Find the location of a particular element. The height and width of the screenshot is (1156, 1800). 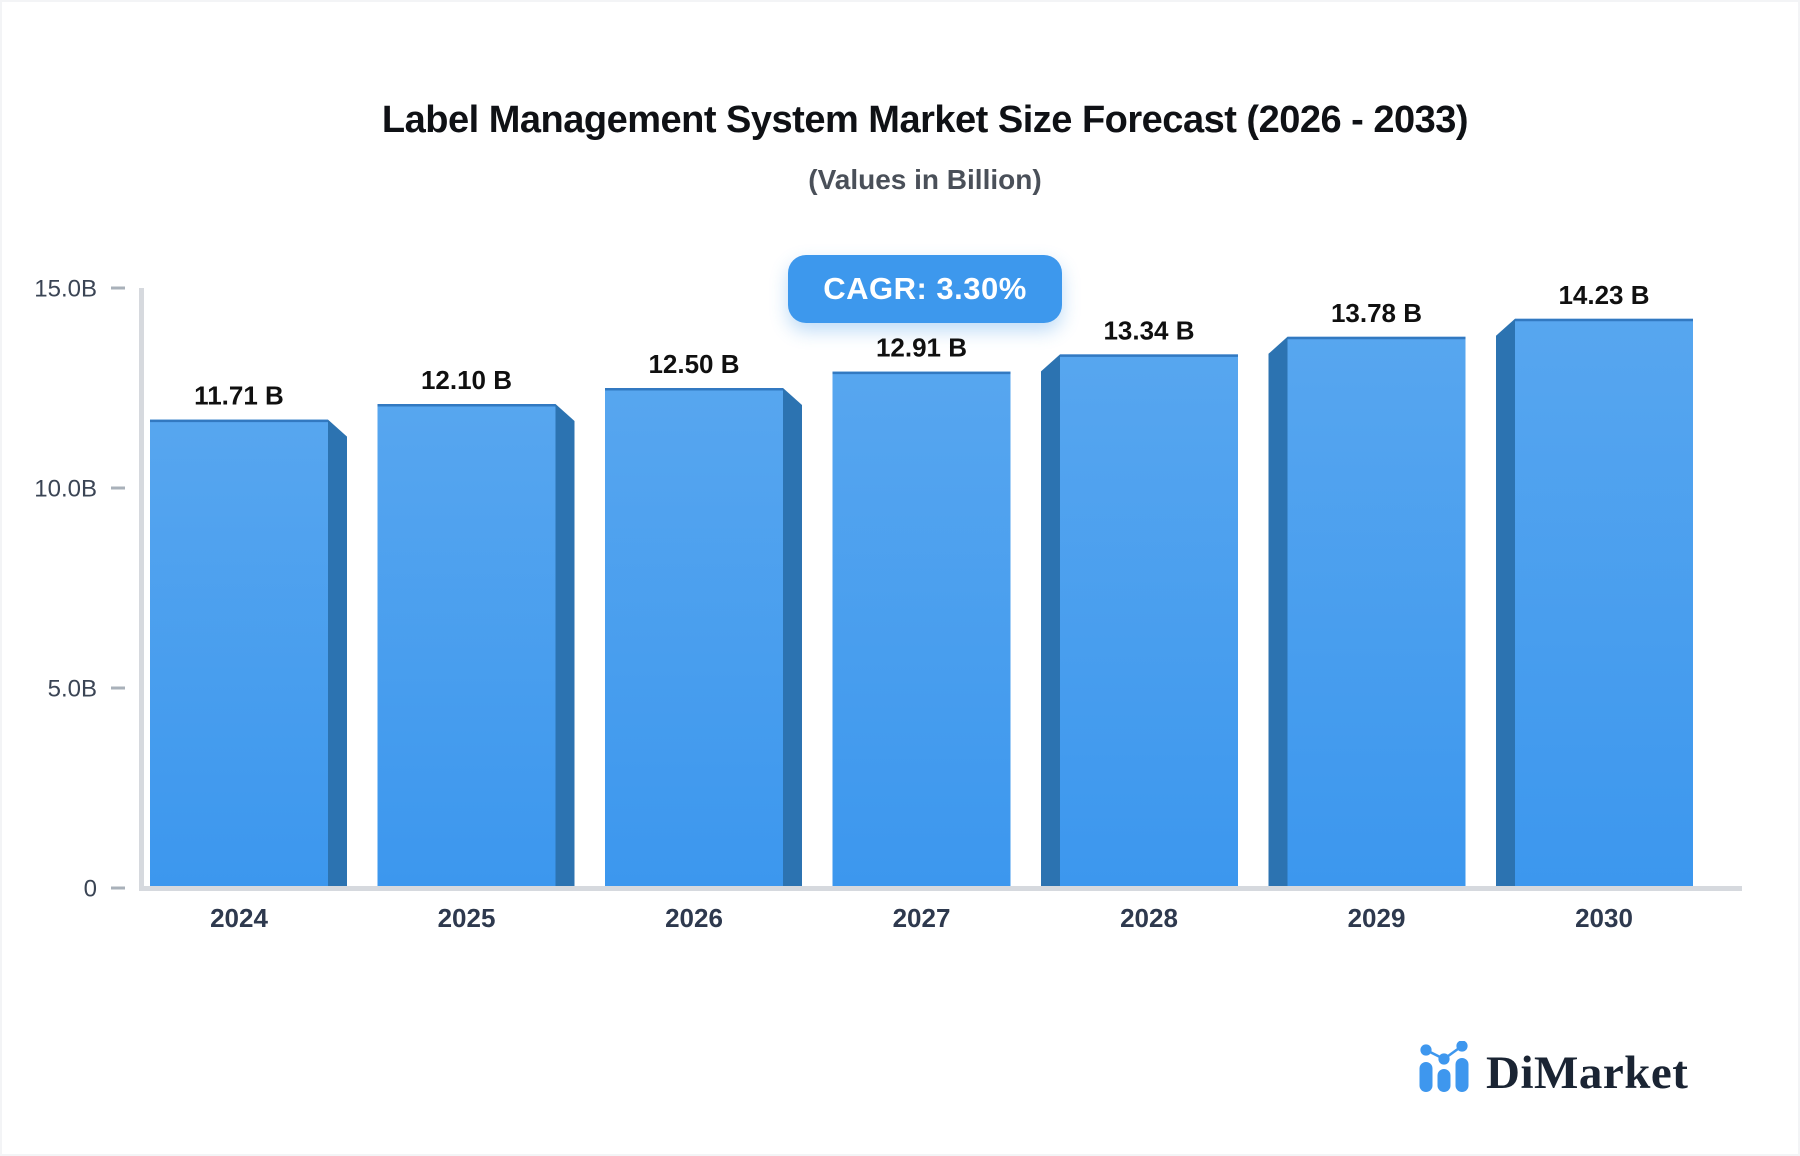

bar-2028: 13.34 B 2028 is located at coordinates (1139, 624).